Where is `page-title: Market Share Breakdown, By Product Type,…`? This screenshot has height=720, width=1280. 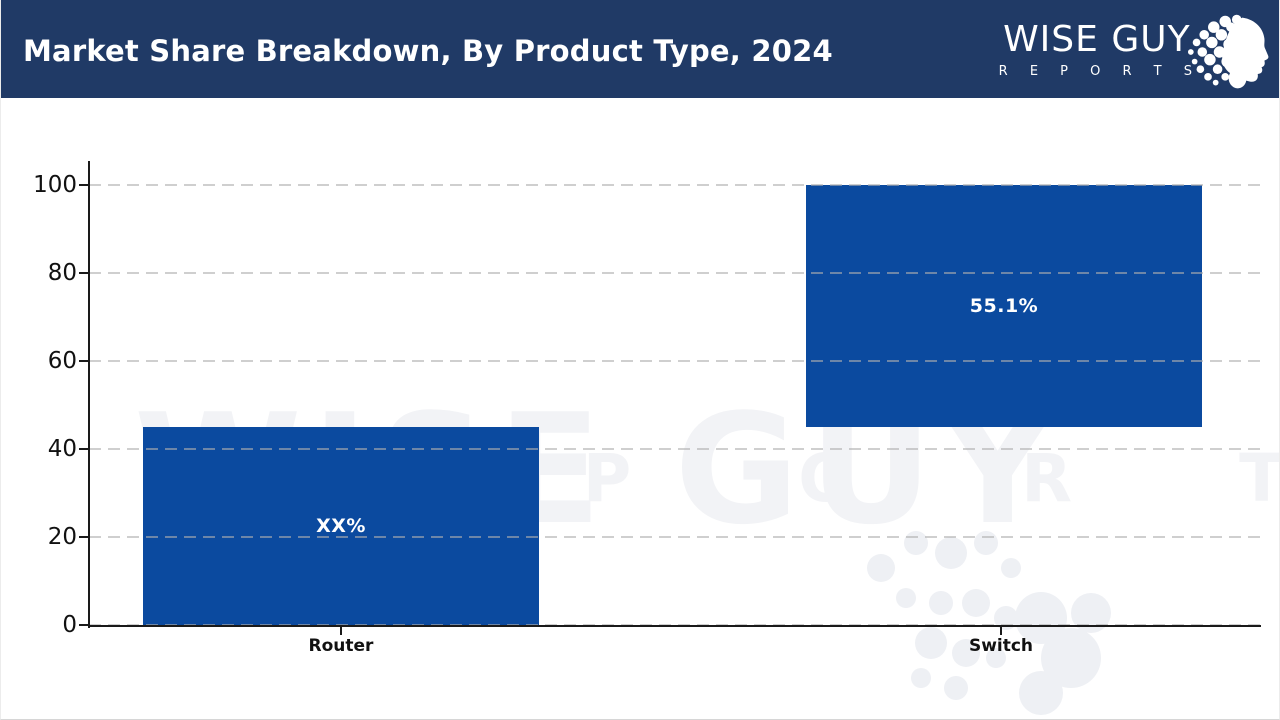 page-title: Market Share Breakdown, By Product Type,… is located at coordinates (428, 51).